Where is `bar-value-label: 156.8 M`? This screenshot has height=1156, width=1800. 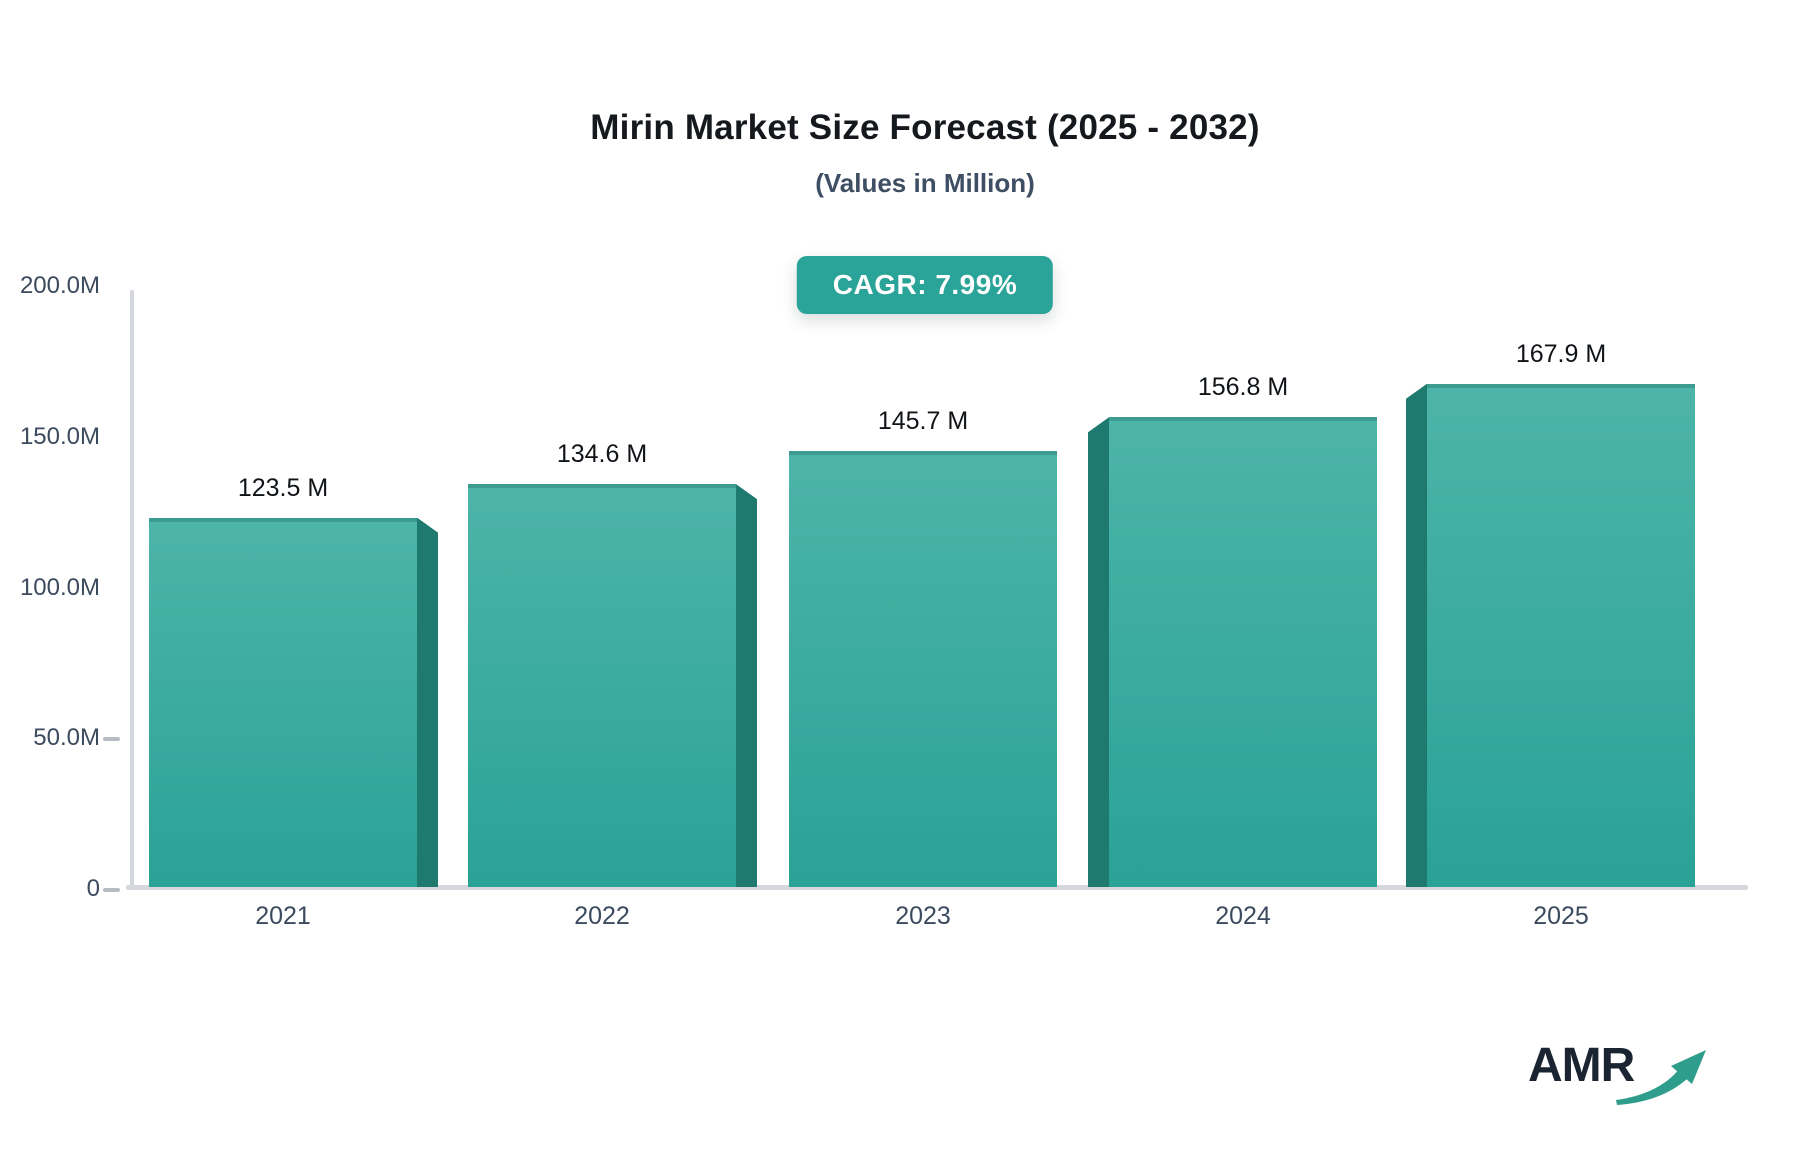 bar-value-label: 156.8 M is located at coordinates (1243, 387).